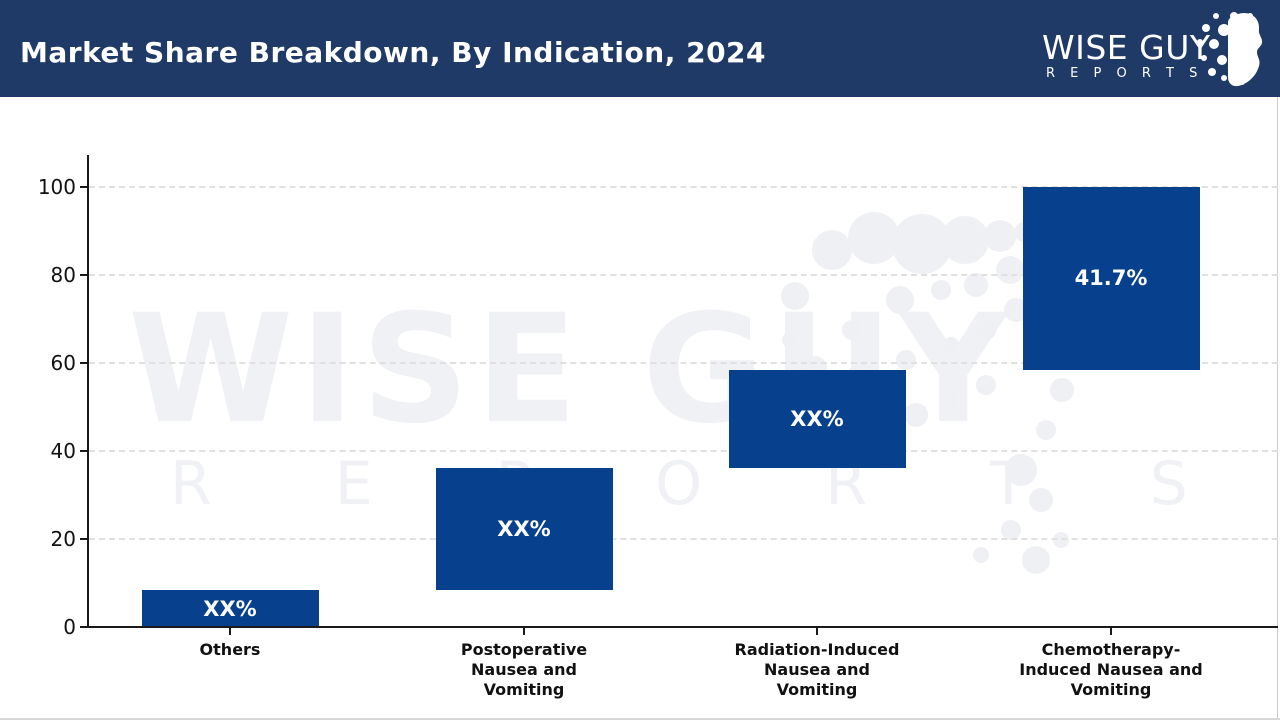 Image resolution: width=1280 pixels, height=720 pixels. I want to click on figure-right-border, so click(1277, 407).